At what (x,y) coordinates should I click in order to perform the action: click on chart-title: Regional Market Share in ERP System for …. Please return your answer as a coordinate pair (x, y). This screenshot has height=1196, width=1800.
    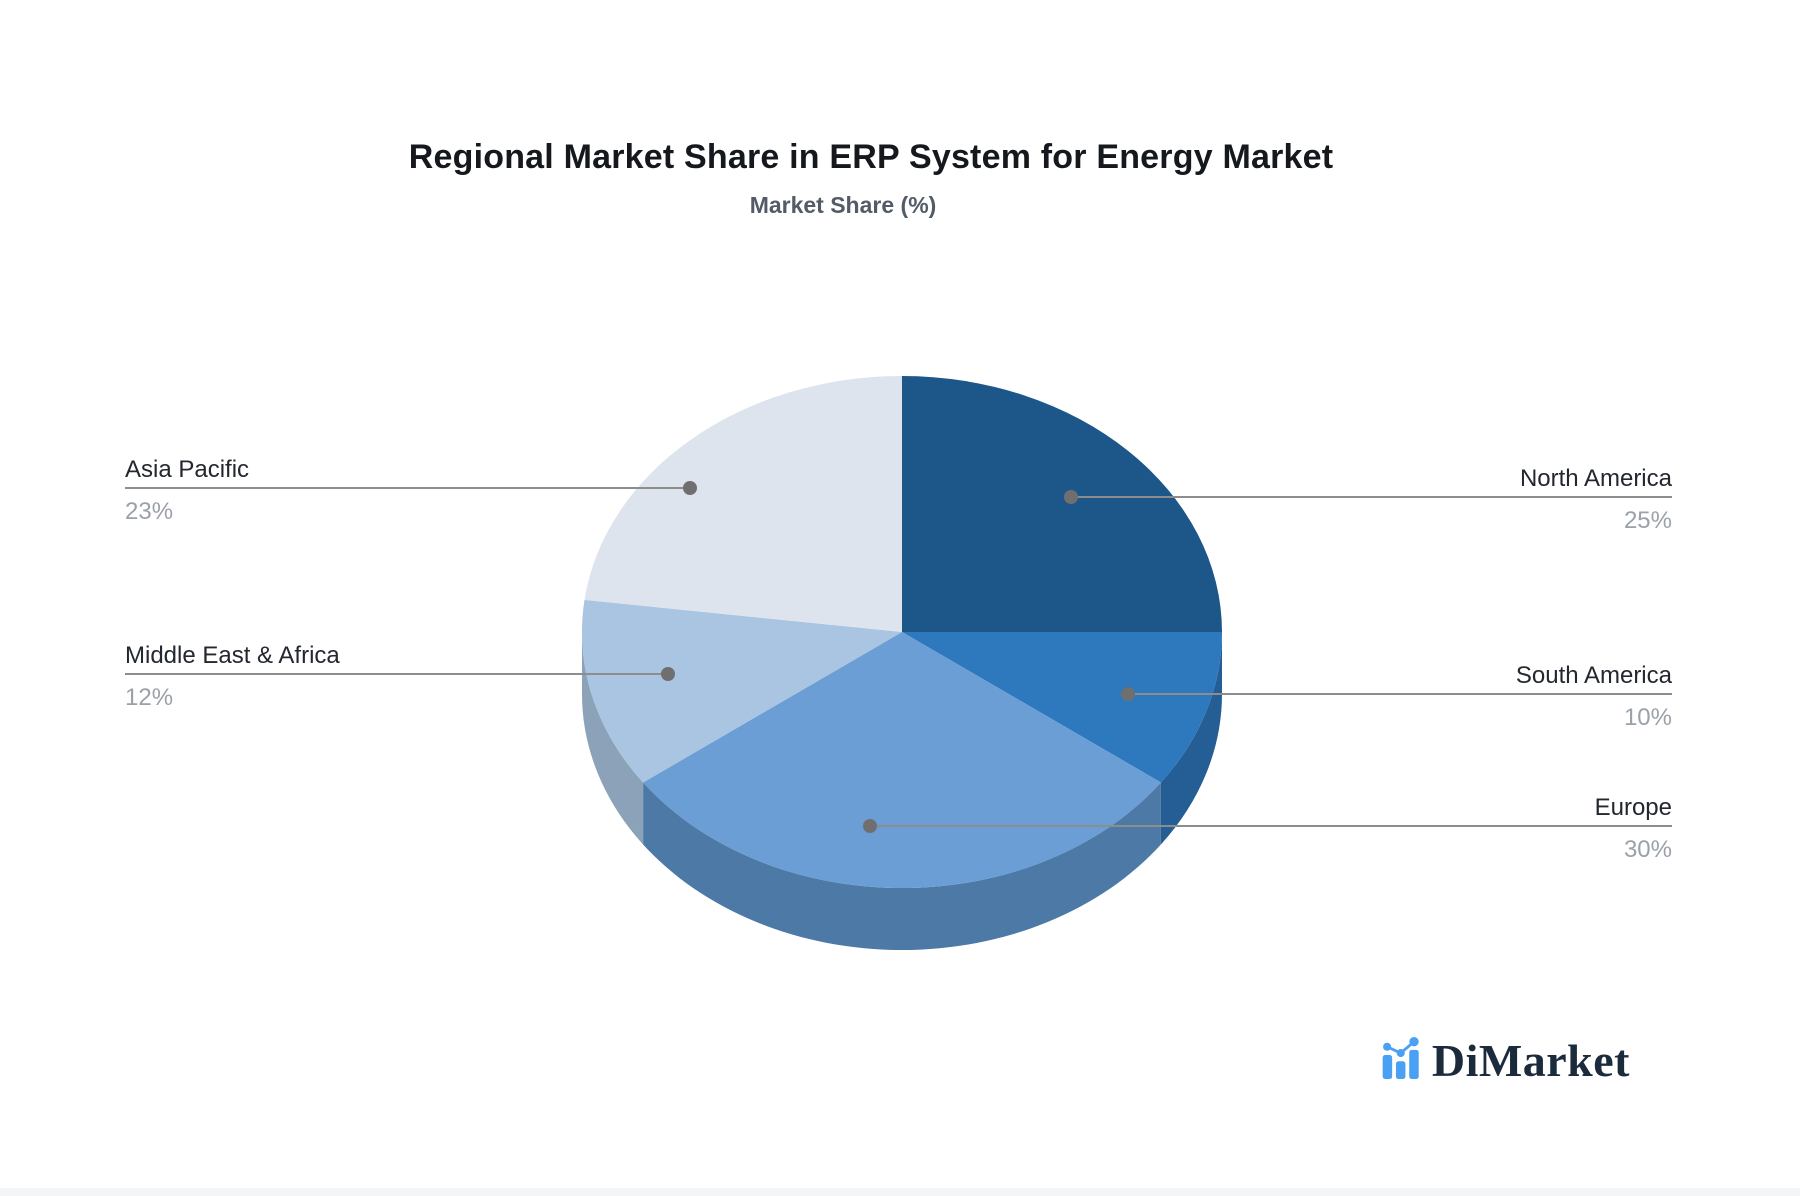
    Looking at the image, I should click on (871, 157).